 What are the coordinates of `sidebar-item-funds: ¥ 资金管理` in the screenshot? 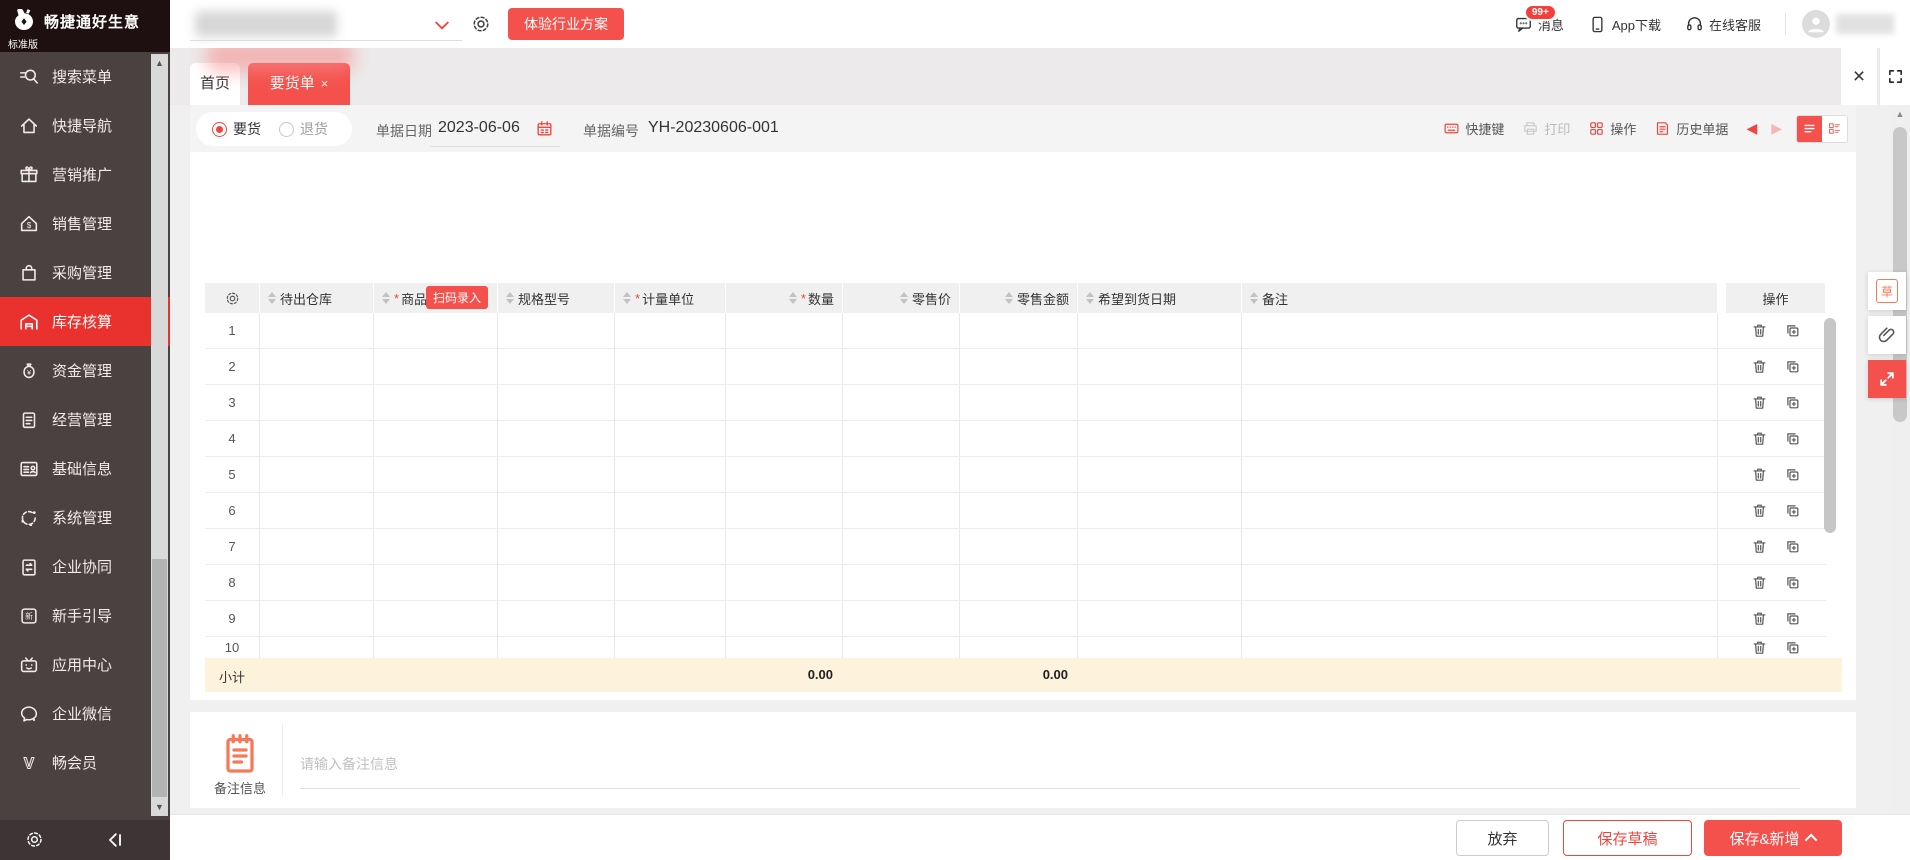 It's located at (85, 370).